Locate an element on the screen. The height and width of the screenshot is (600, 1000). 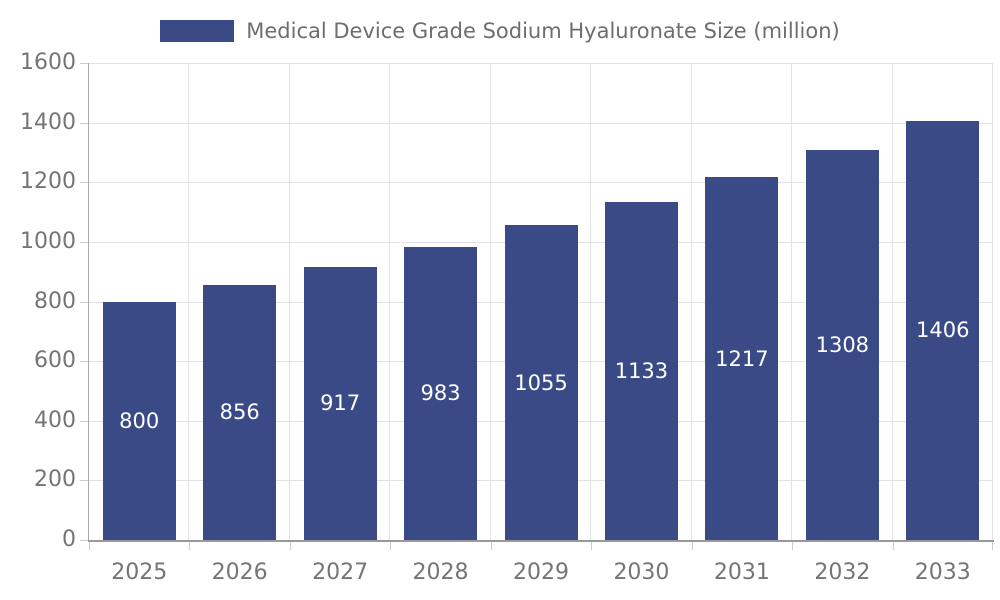
x-axis-label-2027: 2027 is located at coordinates (340, 572).